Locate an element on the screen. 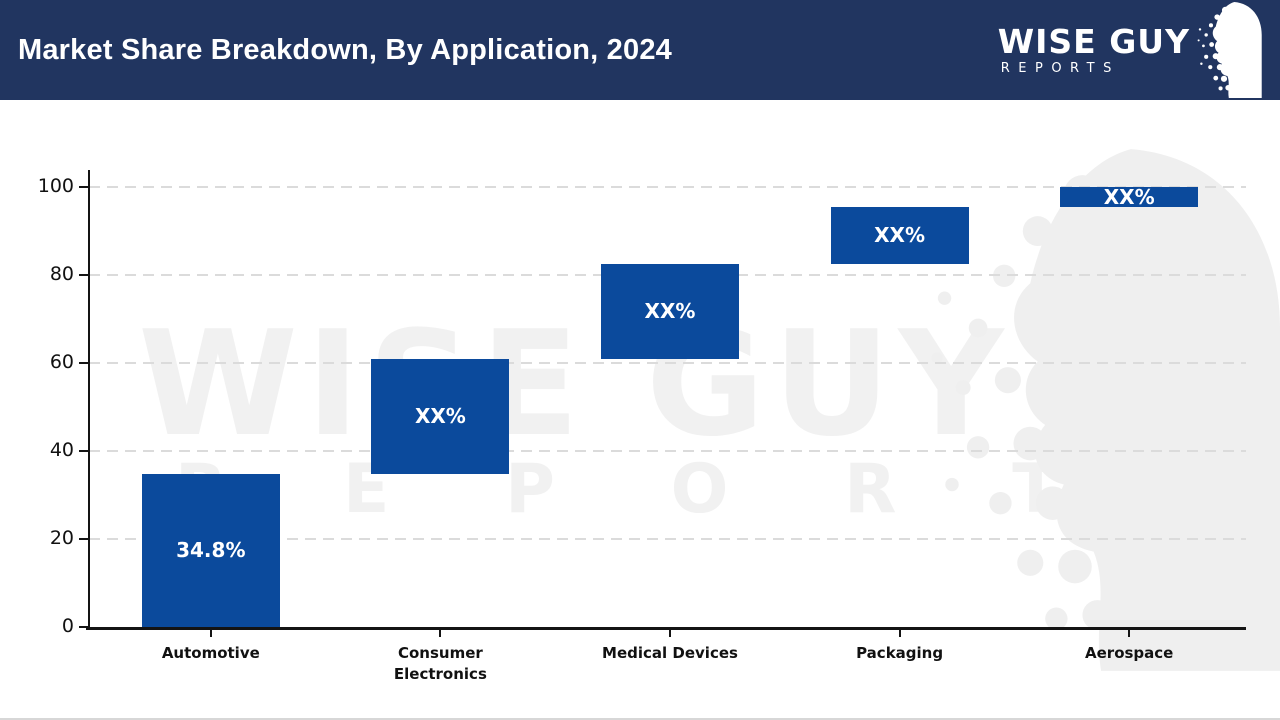  y-tick-label-40: 40 is located at coordinates (61, 450).